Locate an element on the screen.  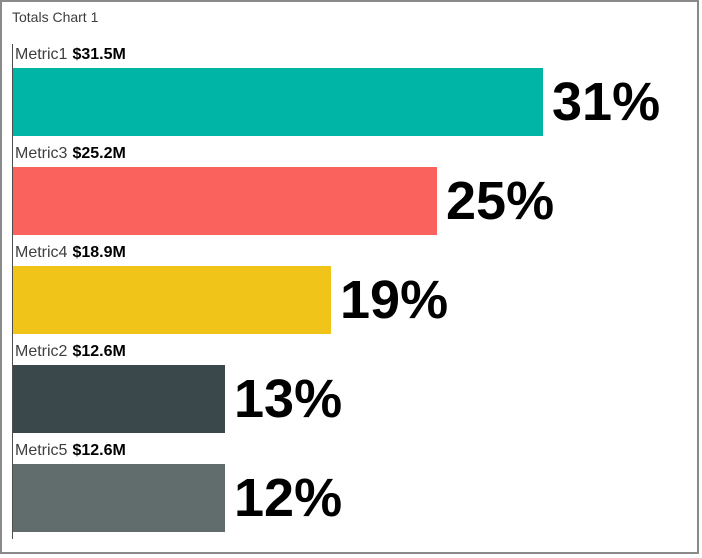
bar-category-label: Metric1 is located at coordinates (41, 54).